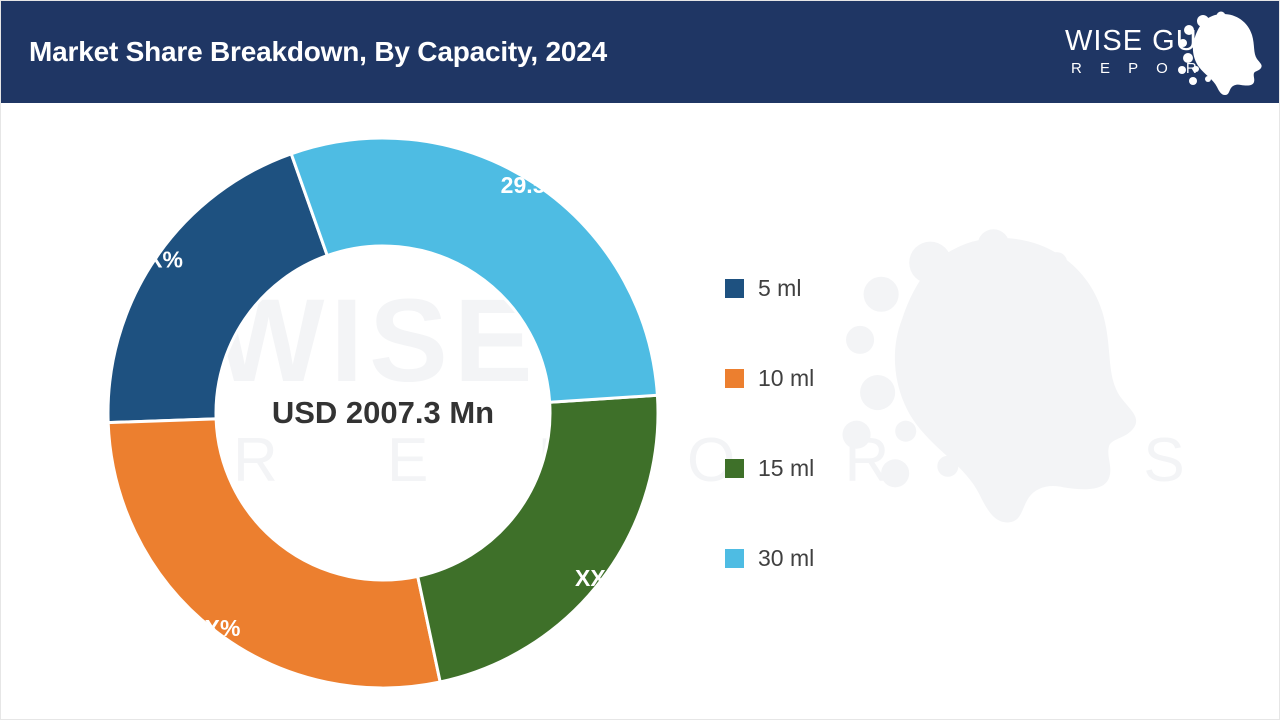  Describe the element at coordinates (786, 467) in the screenshot. I see `legend-item-label: 15 ml` at that location.